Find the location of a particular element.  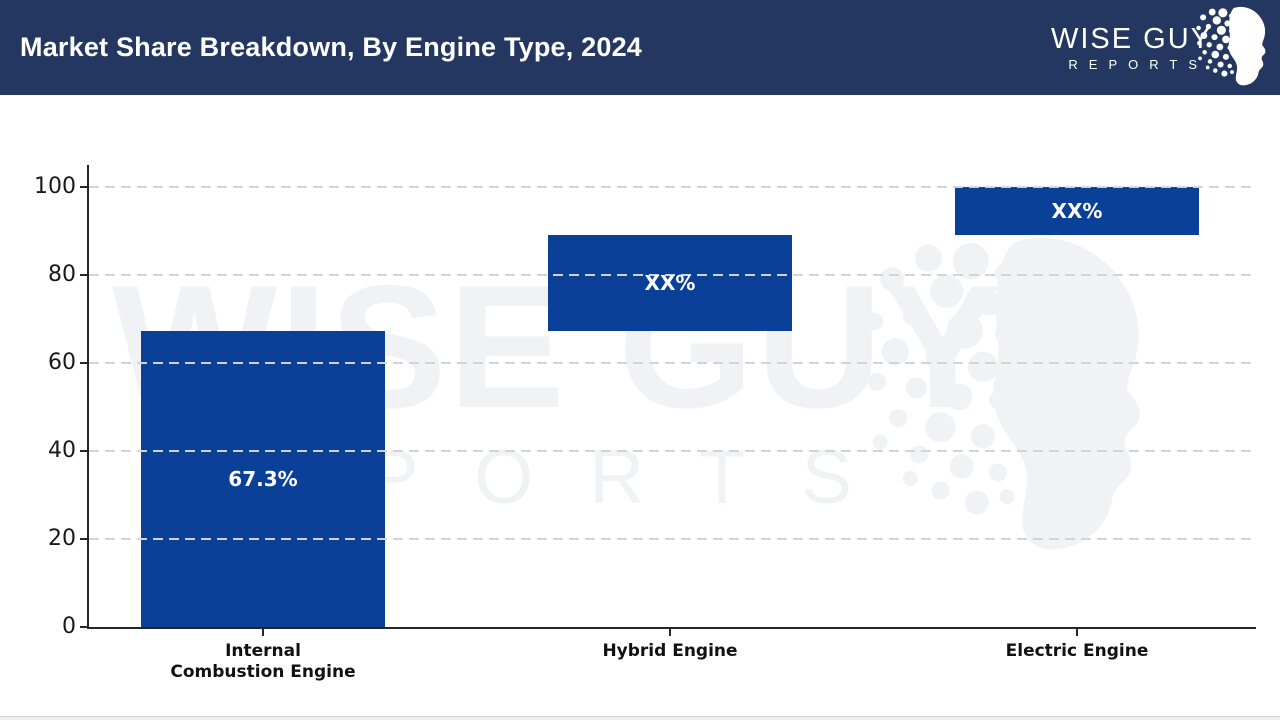

brand-logo-wordmark: WISE GUY is located at coordinates (1131, 39).